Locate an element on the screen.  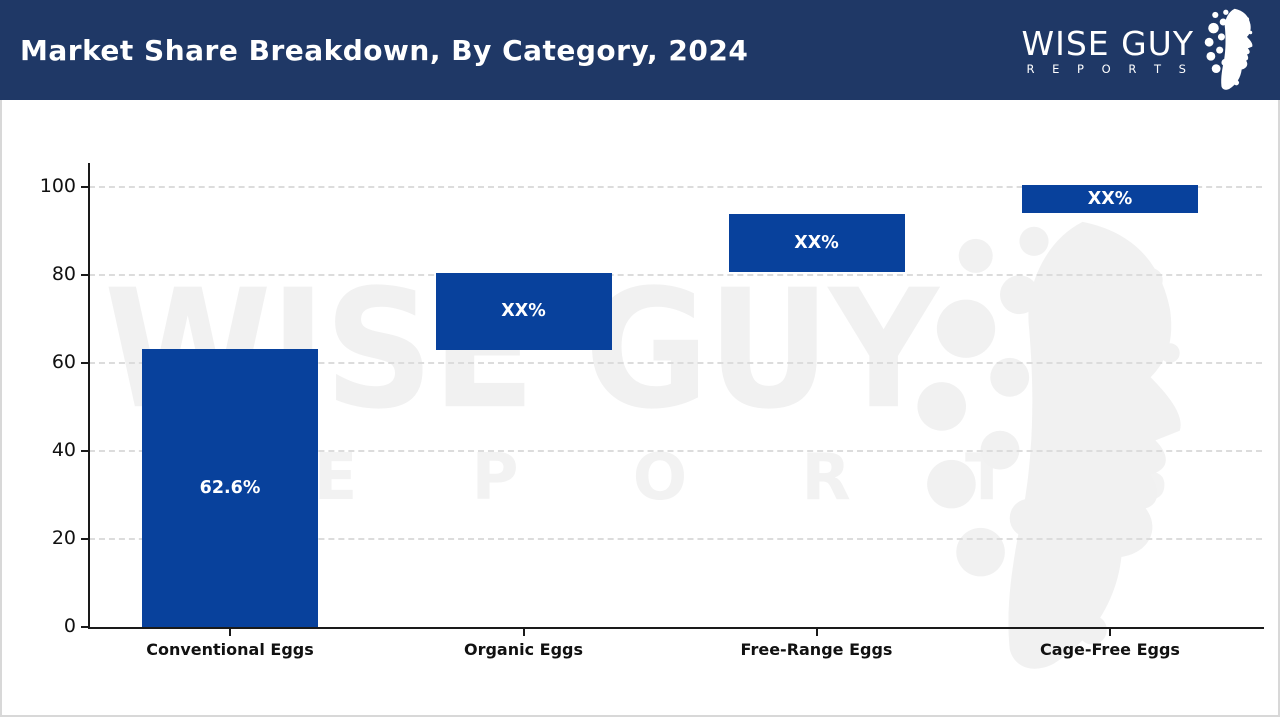
dotted-face-icon is located at coordinates (1232, 51).